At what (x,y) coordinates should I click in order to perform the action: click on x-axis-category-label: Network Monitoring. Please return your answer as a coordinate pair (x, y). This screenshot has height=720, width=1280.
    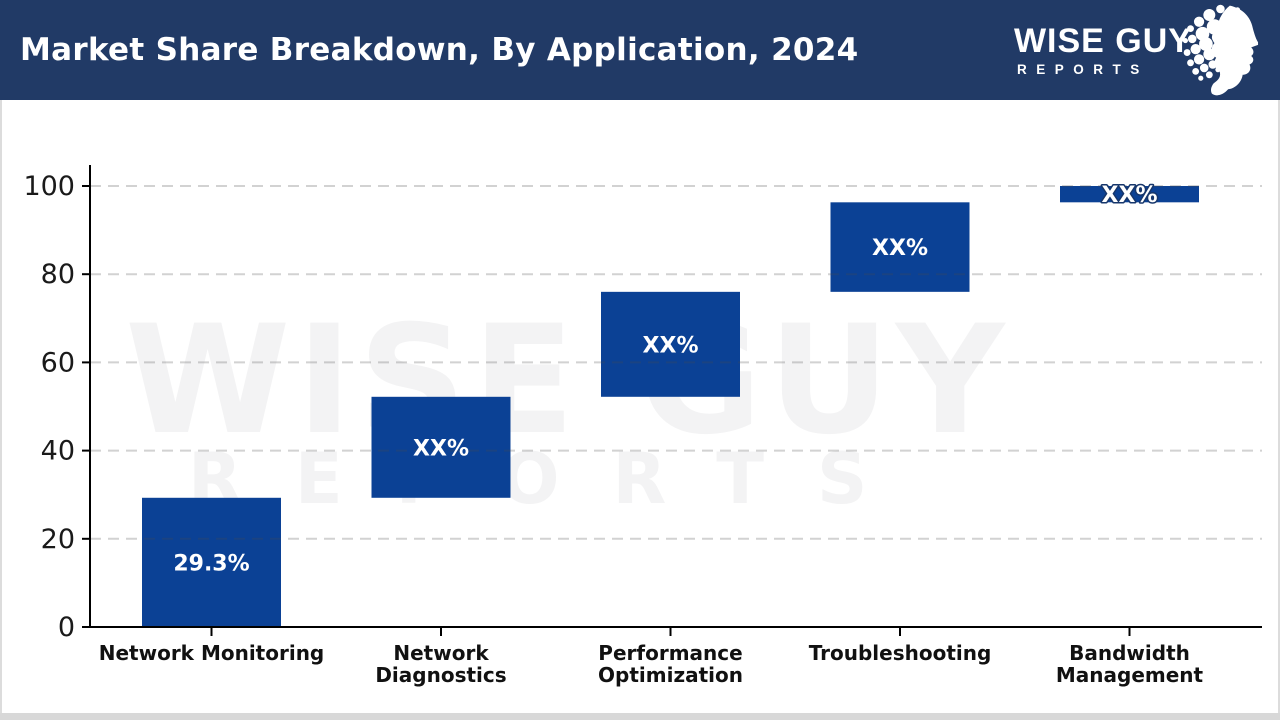
    Looking at the image, I should click on (212, 653).